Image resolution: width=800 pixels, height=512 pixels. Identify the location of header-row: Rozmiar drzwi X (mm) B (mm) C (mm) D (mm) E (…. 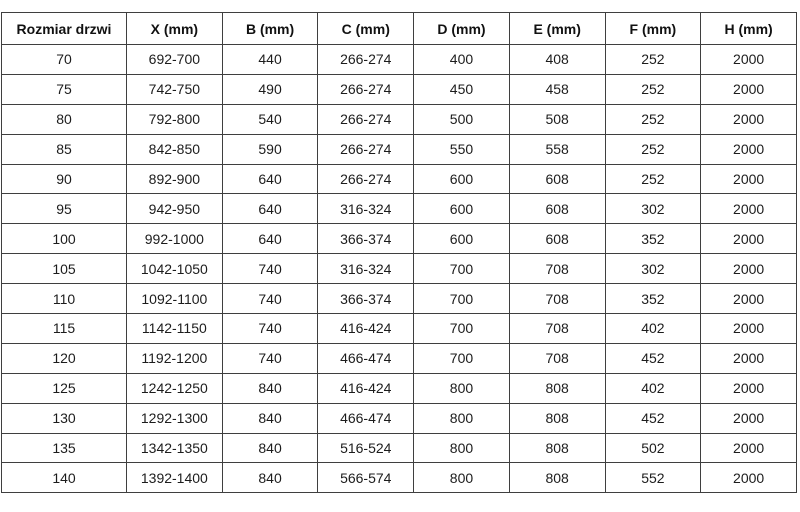
(399, 28).